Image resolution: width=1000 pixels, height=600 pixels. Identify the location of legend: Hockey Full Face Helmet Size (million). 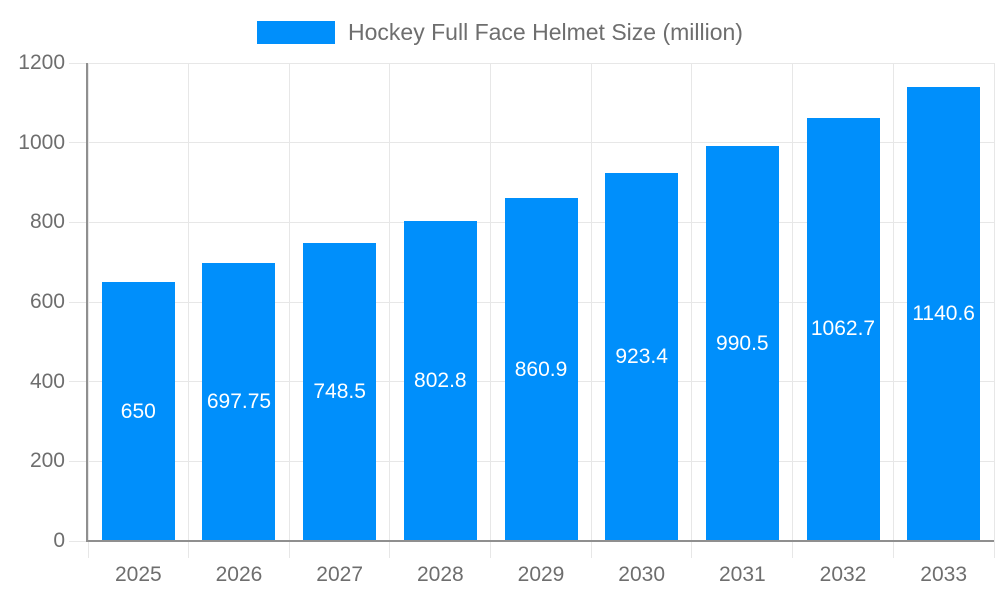
(500, 32).